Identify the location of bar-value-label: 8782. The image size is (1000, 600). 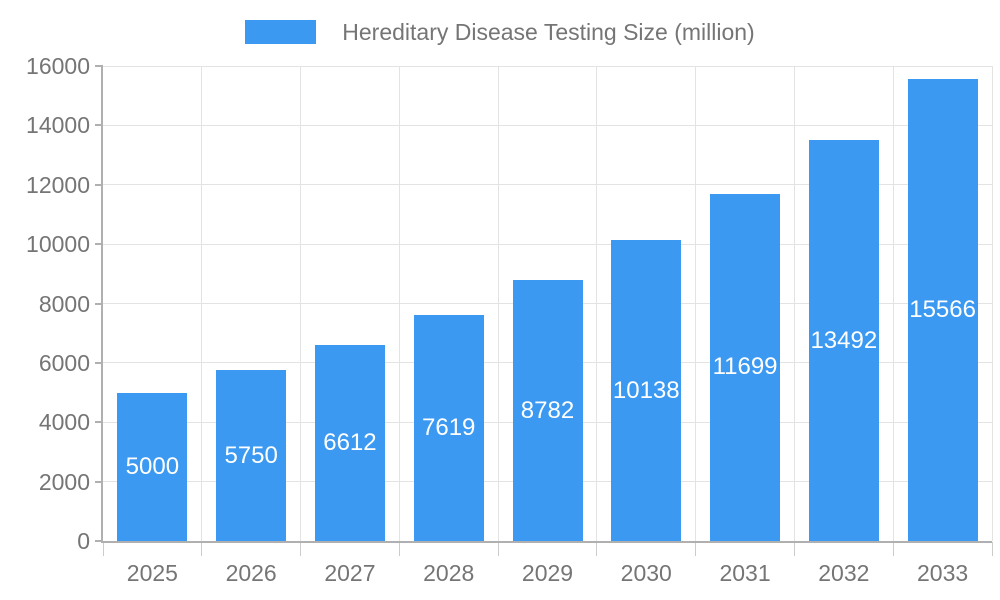
(547, 410).